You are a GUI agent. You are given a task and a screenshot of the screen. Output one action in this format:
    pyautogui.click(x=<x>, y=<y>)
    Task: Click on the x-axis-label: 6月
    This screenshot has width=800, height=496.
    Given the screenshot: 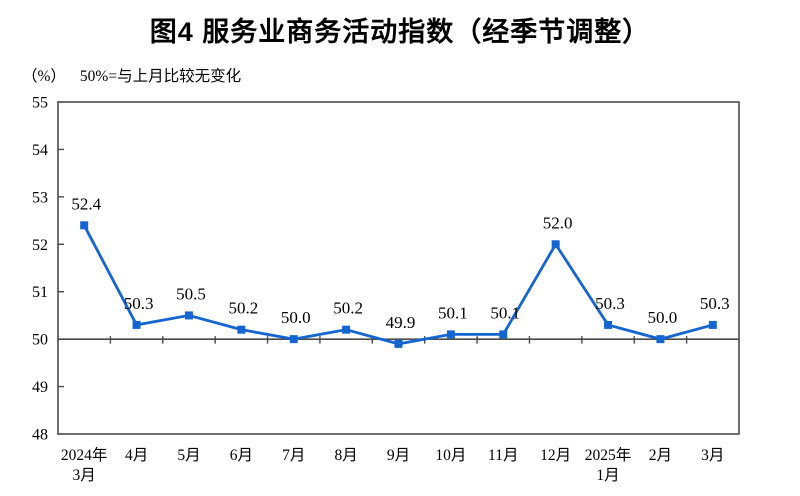 What is the action you would take?
    pyautogui.click(x=241, y=455)
    